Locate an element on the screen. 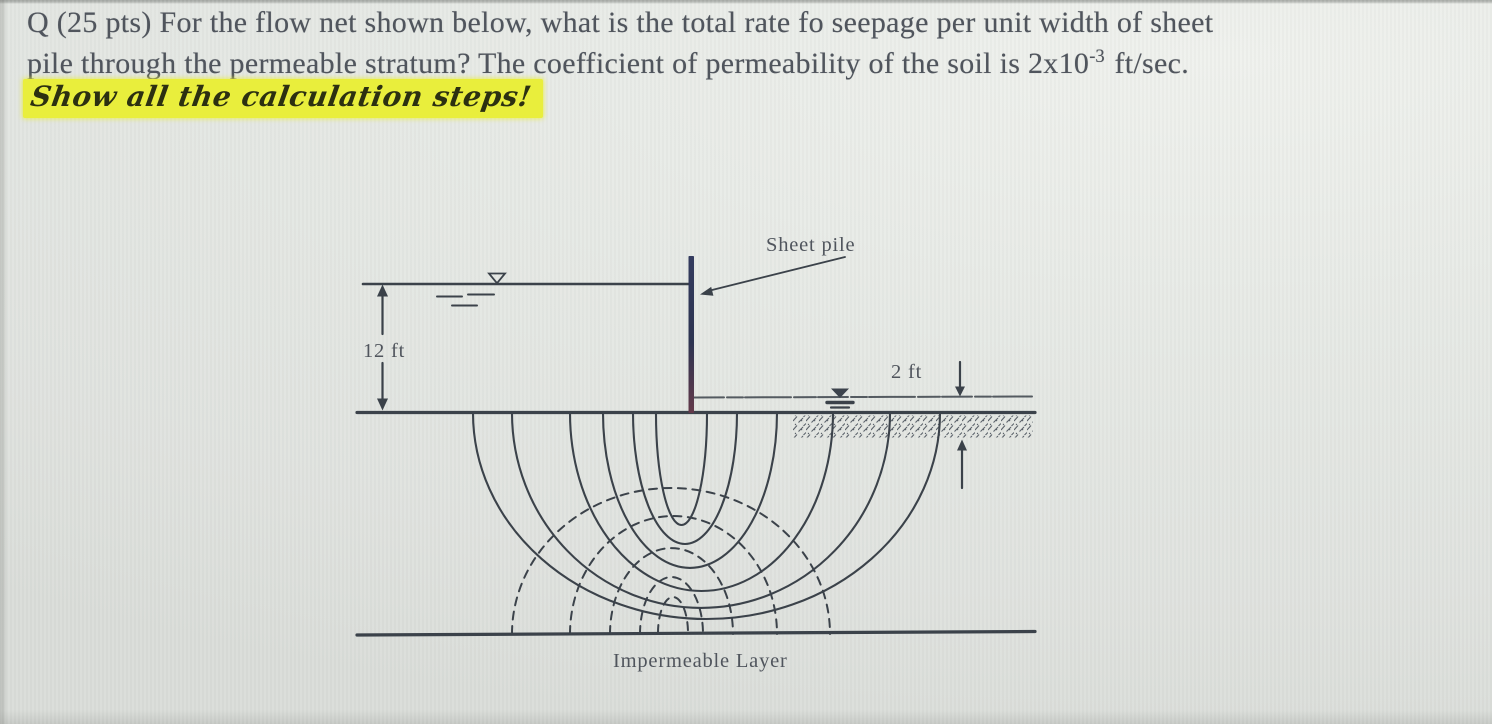 This screenshot has width=1492, height=724. upstream-head-dimension: 12 ft is located at coordinates (384, 347).